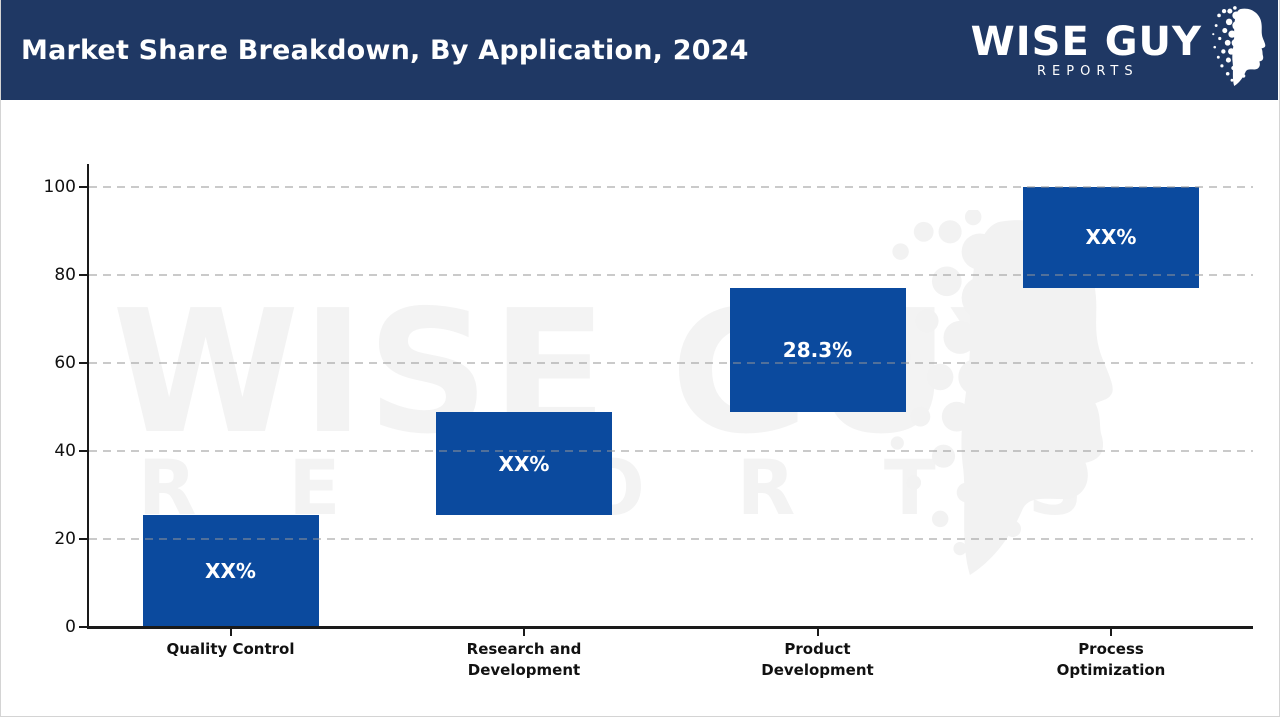  Describe the element at coordinates (230, 649) in the screenshot. I see `category-label: Quality Control` at that location.